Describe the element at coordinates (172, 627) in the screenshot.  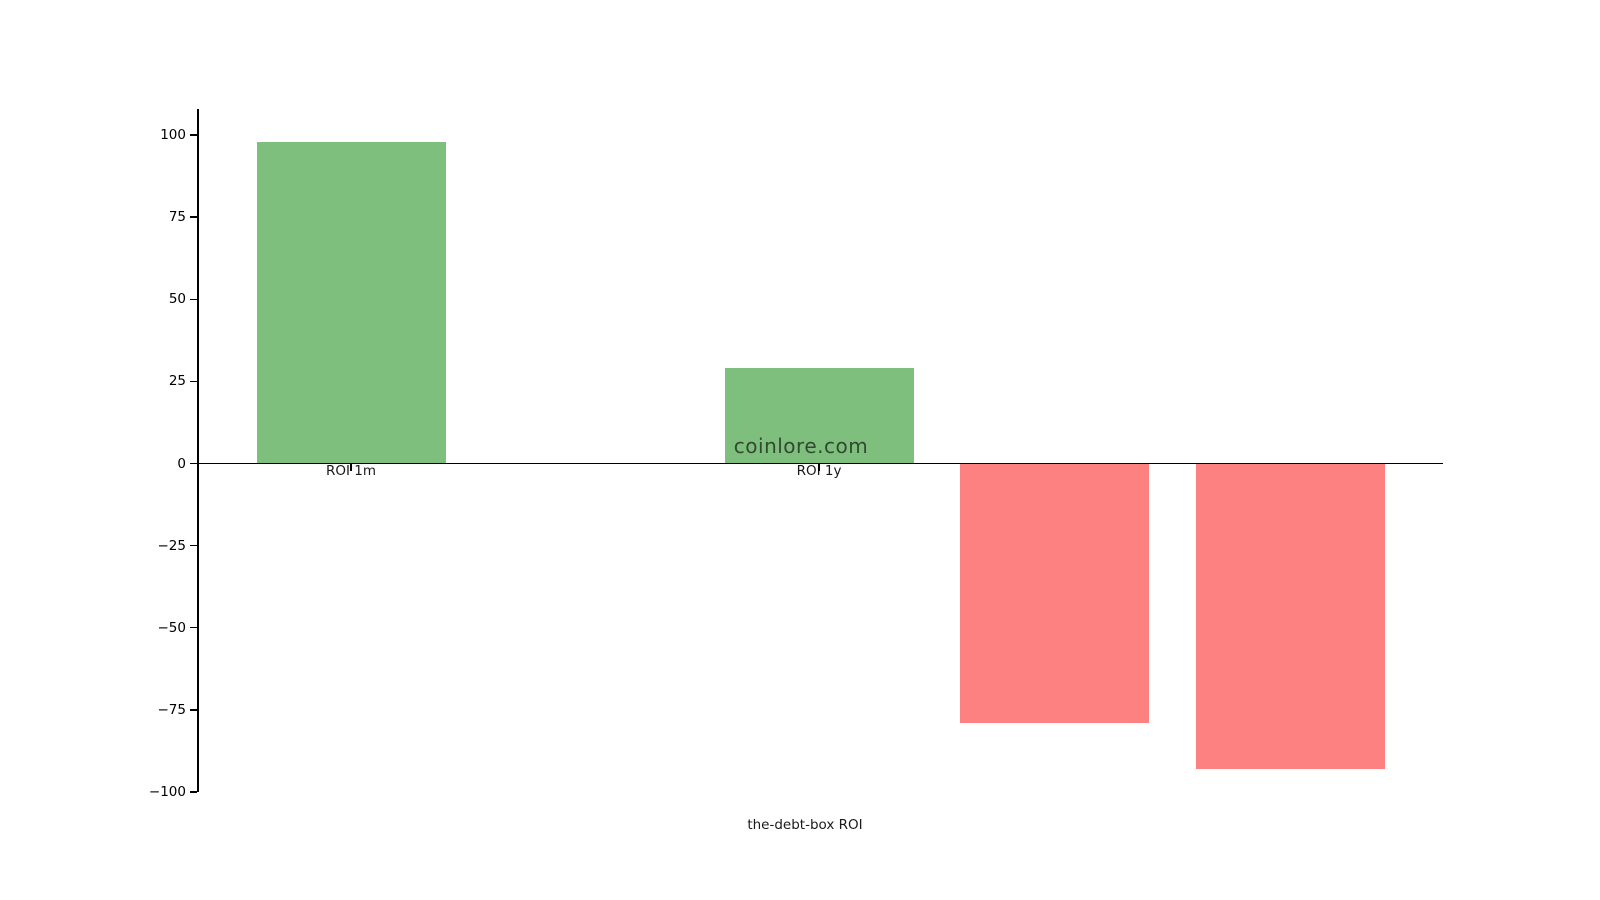
I see `y-tick-label--50: −50` at that location.